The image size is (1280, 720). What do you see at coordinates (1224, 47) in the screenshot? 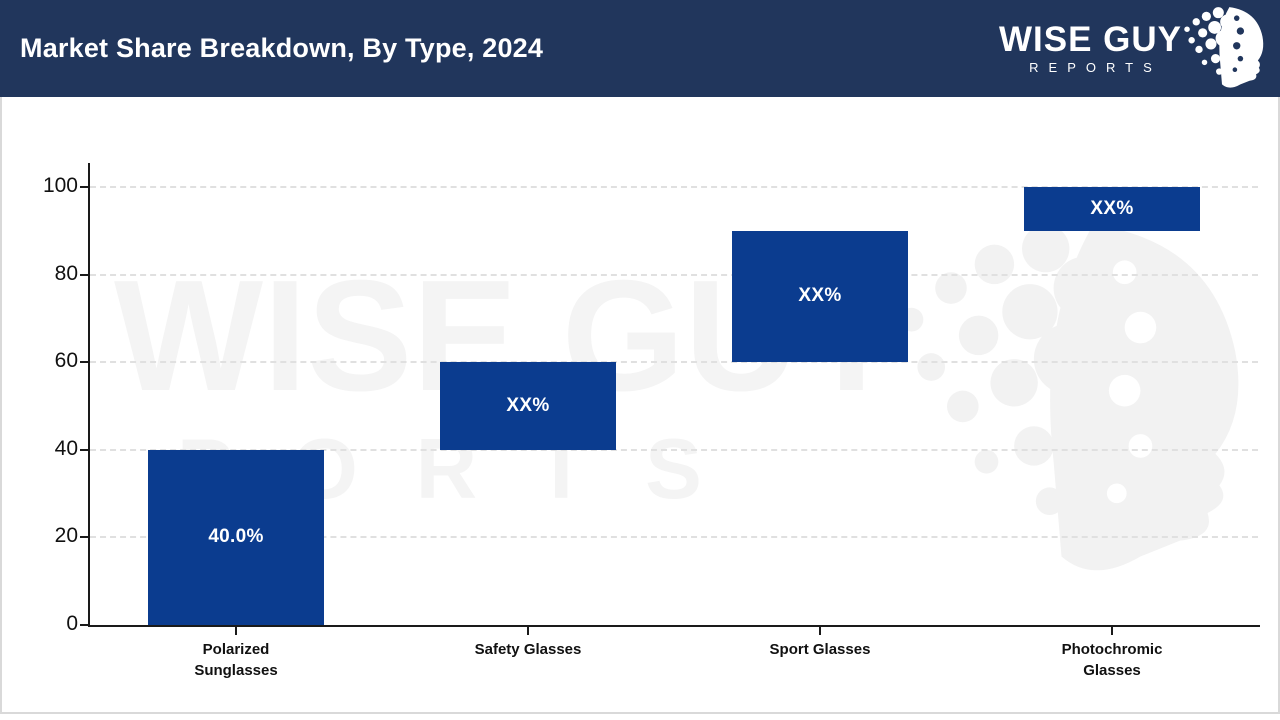
I see `logo-head-icon` at bounding box center [1224, 47].